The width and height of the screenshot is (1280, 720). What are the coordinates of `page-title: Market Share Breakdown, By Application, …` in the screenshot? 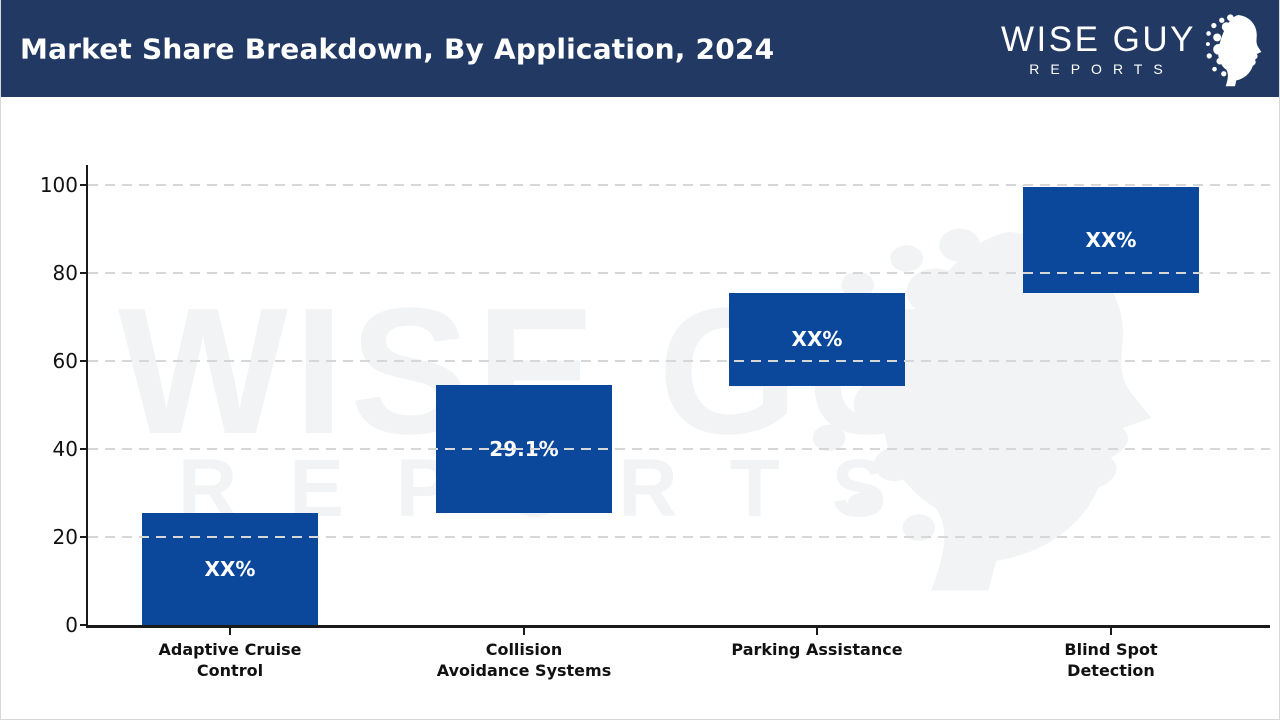 It's located at (397, 48).